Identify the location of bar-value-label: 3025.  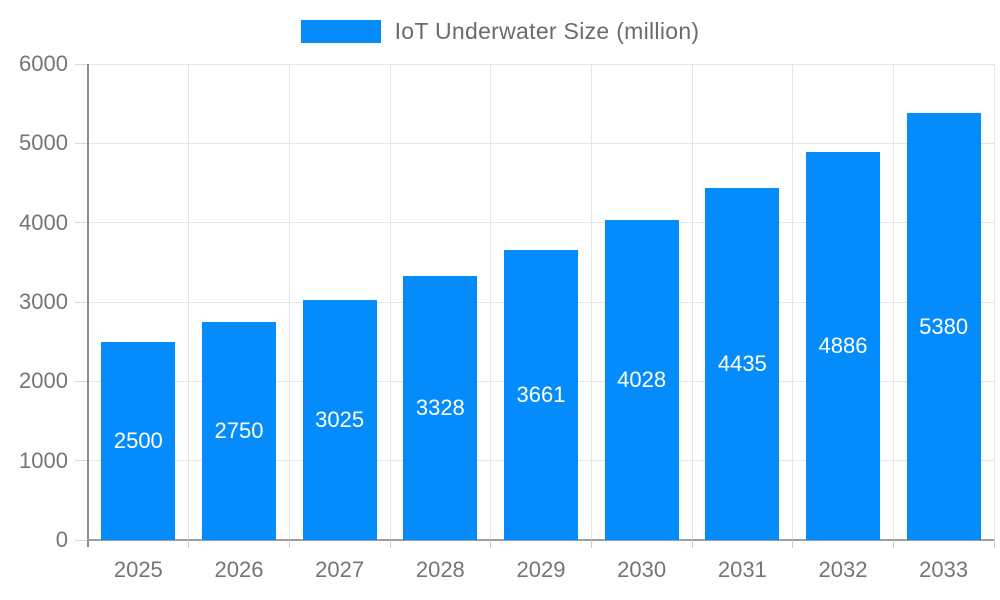
(340, 420).